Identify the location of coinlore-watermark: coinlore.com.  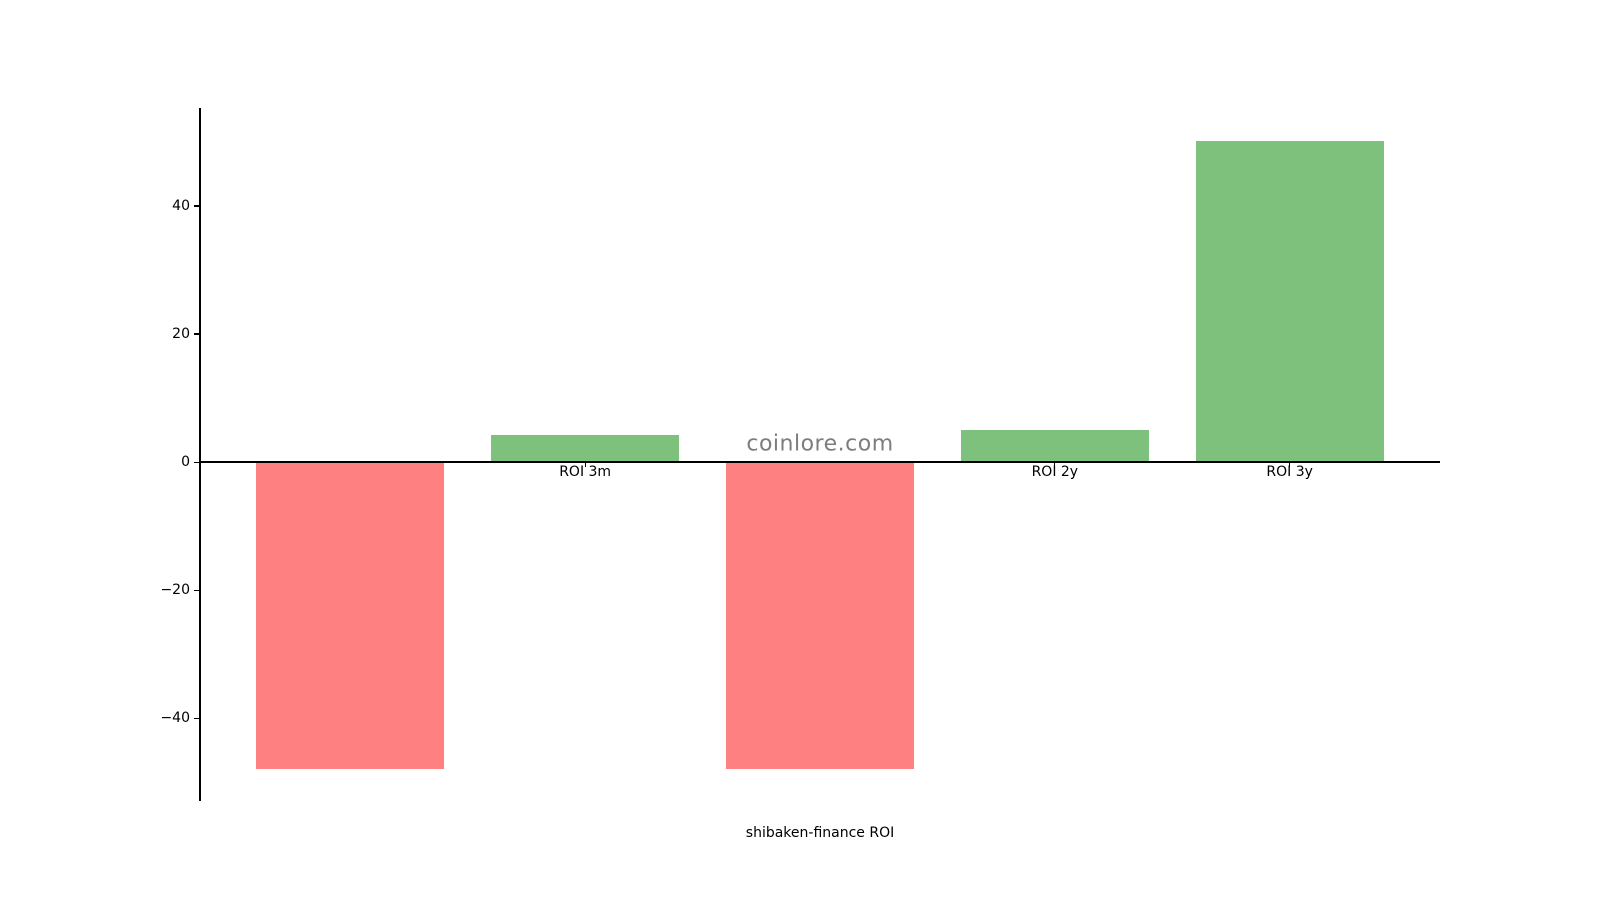
(820, 444).